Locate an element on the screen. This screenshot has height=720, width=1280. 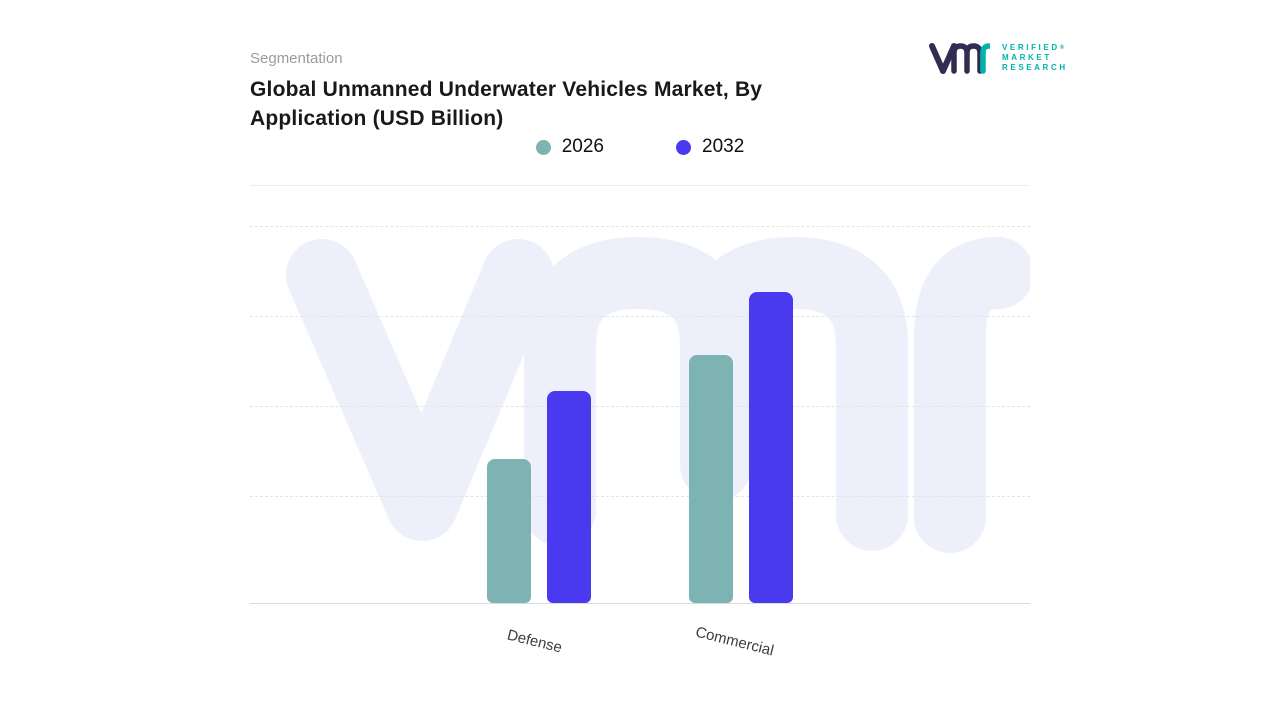
brand-line-research: RESEARCH is located at coordinates (1035, 67).